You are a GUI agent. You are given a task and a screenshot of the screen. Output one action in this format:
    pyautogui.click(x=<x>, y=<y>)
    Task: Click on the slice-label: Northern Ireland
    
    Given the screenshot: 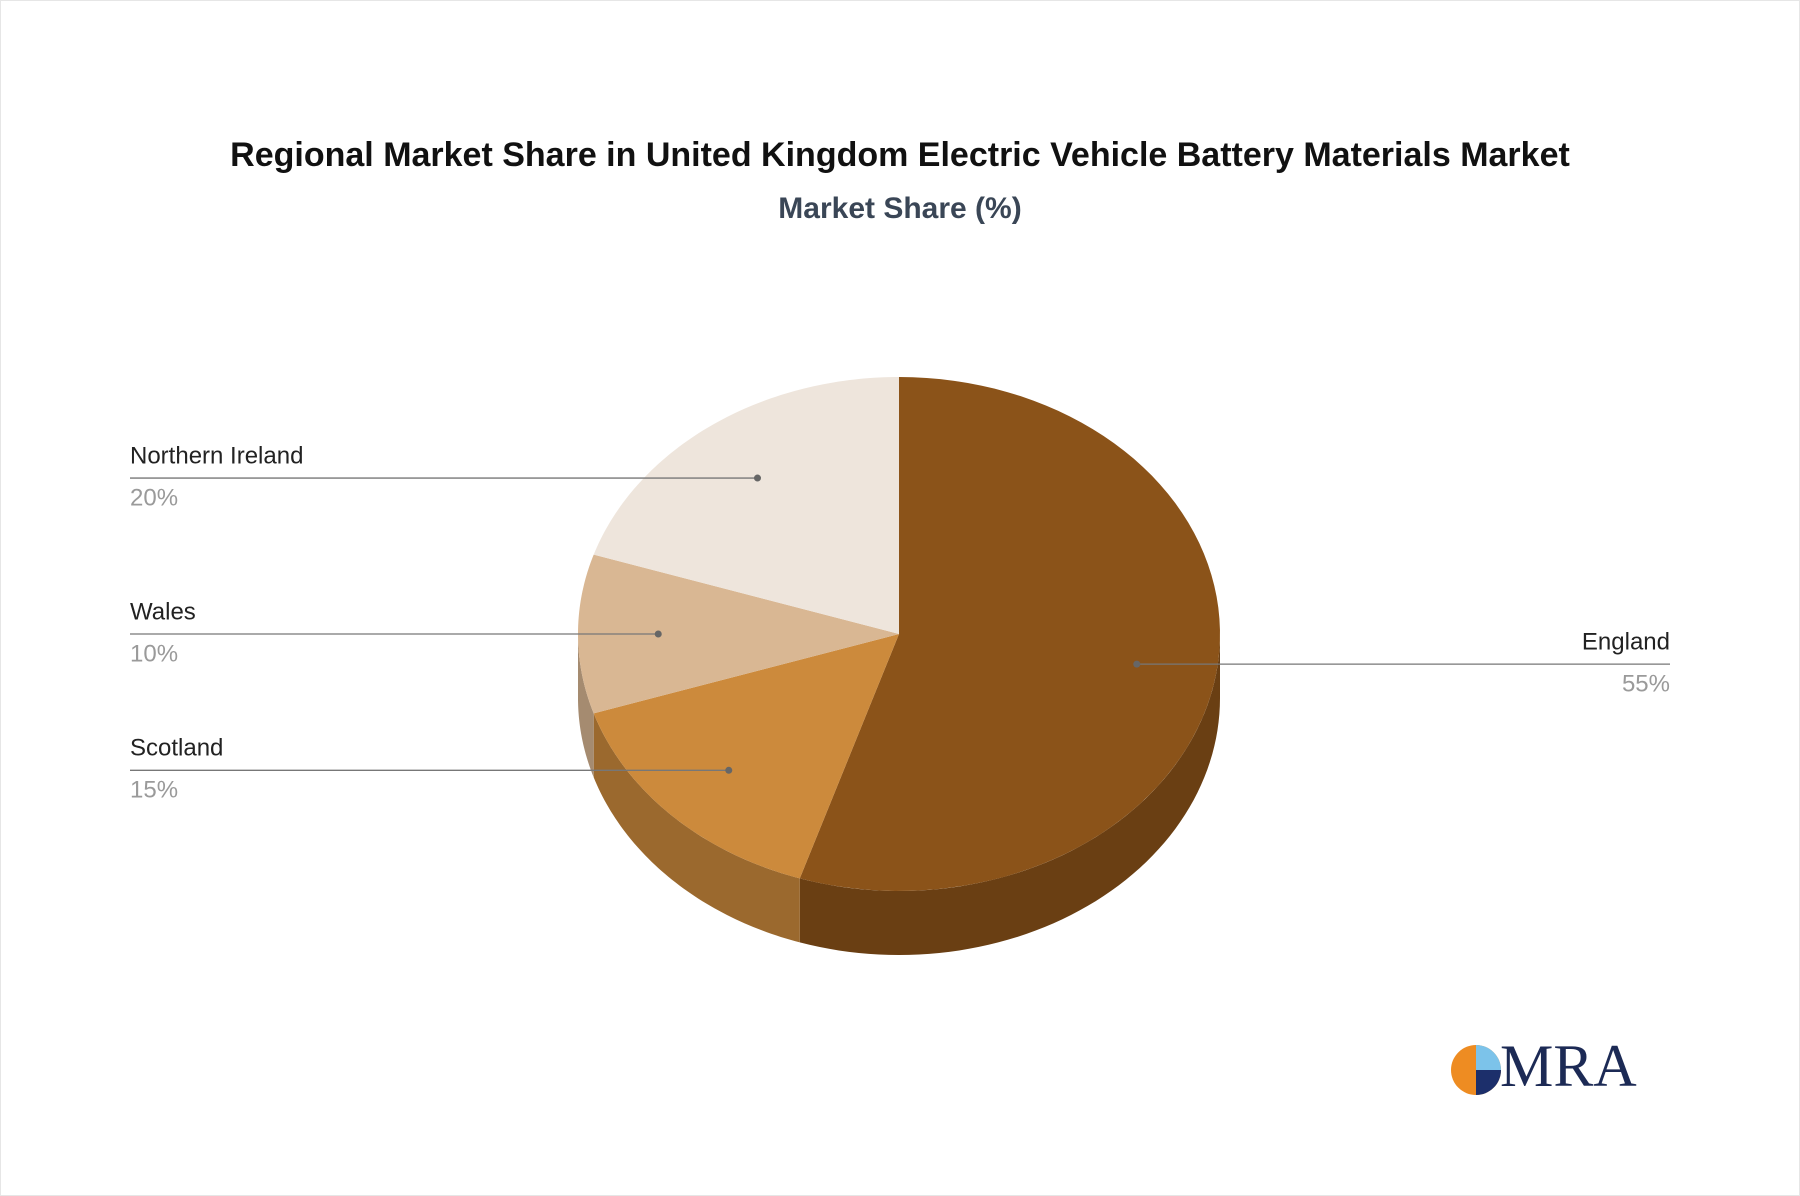 What is the action you would take?
    pyautogui.click(x=216, y=455)
    